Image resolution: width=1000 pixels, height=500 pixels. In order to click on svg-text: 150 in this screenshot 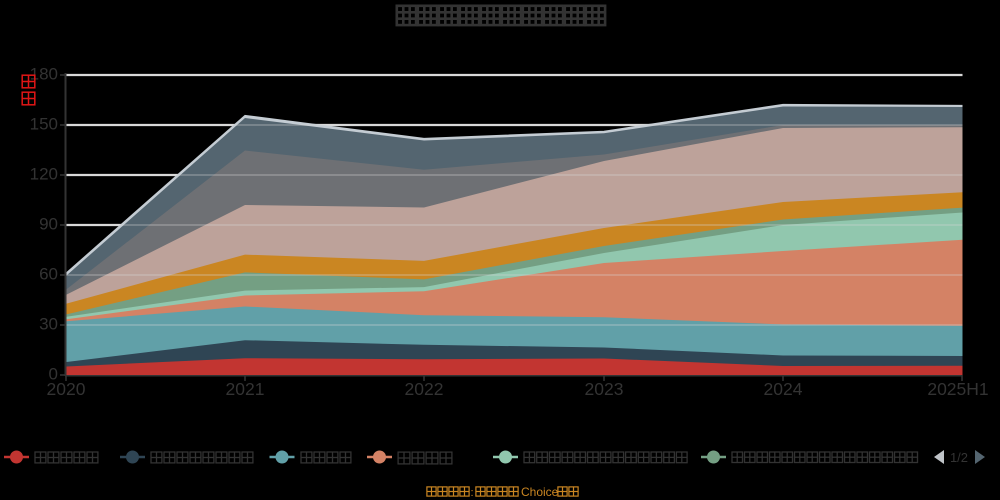, I will do `click(44, 124)`.